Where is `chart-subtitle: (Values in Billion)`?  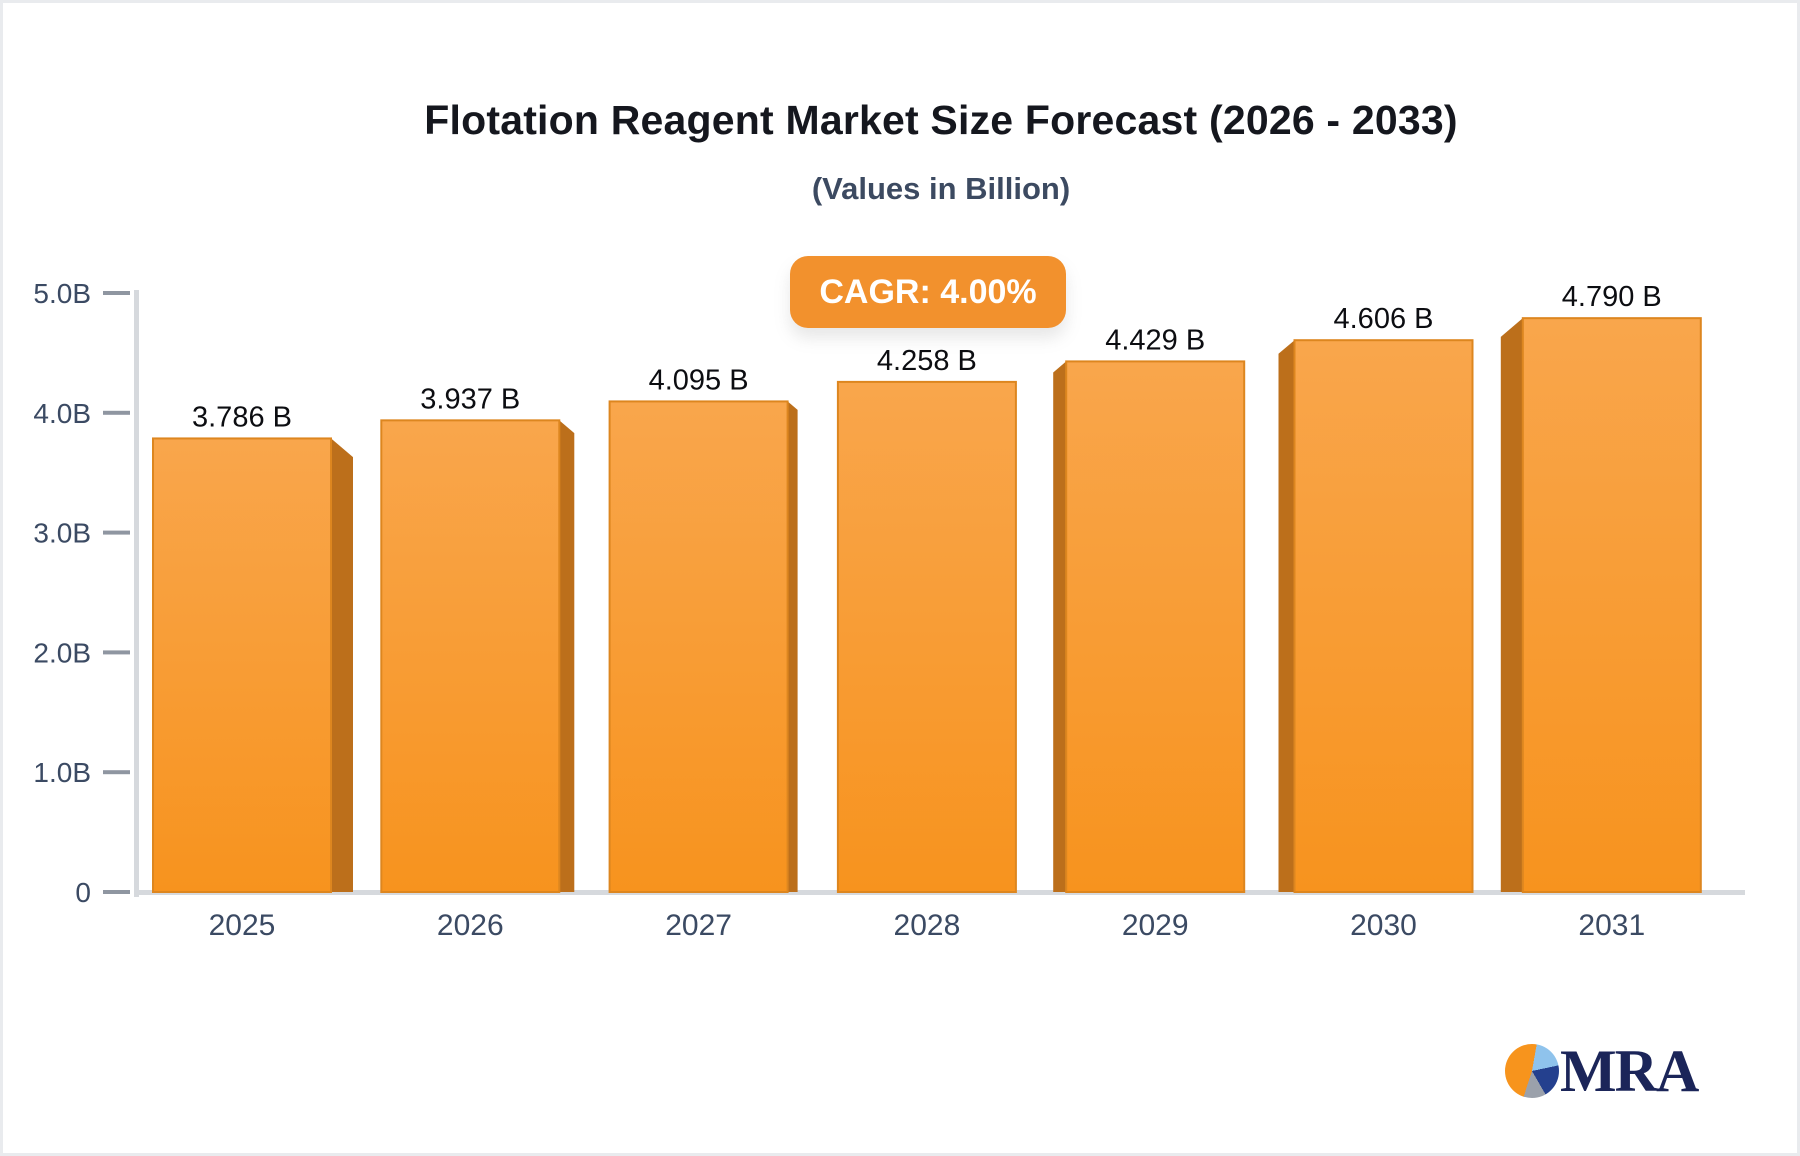
chart-subtitle: (Values in Billion) is located at coordinates (941, 188).